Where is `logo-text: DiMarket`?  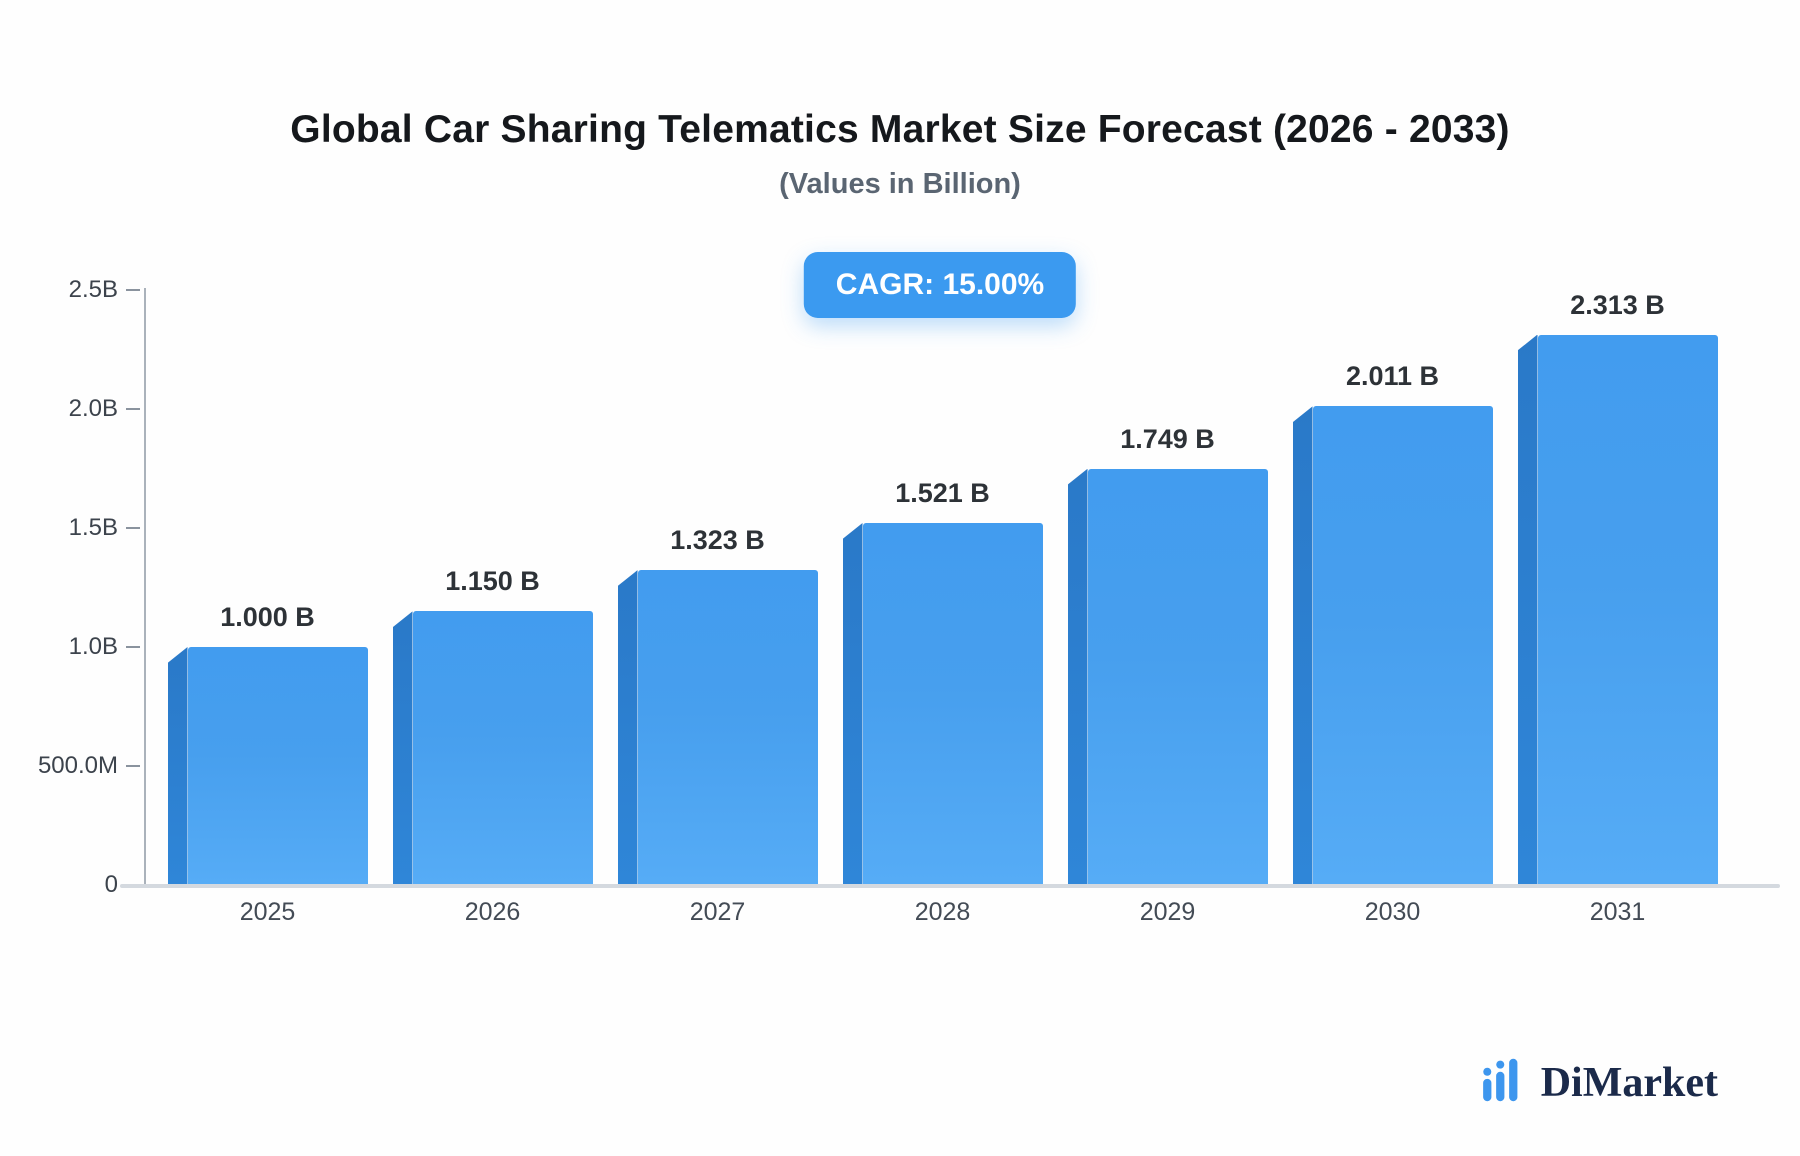 logo-text: DiMarket is located at coordinates (1629, 1083).